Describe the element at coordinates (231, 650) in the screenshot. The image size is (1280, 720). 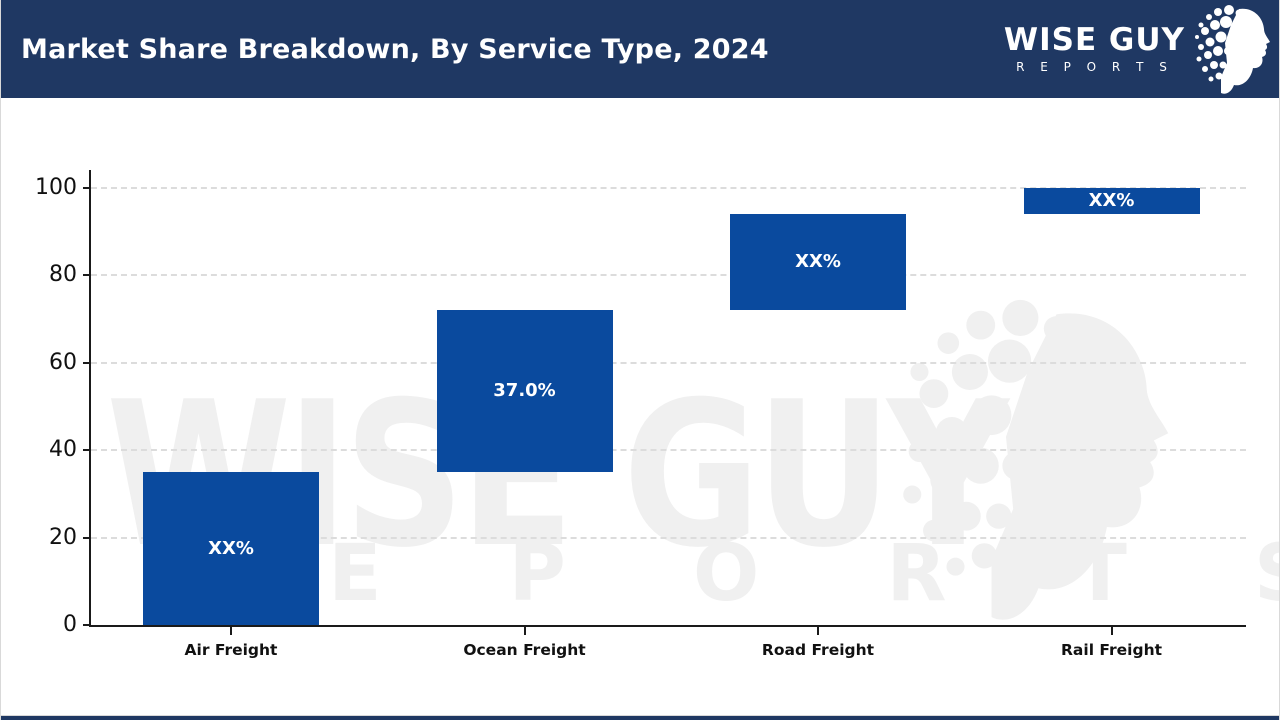
I see `x-tick-label: Air Freight` at that location.